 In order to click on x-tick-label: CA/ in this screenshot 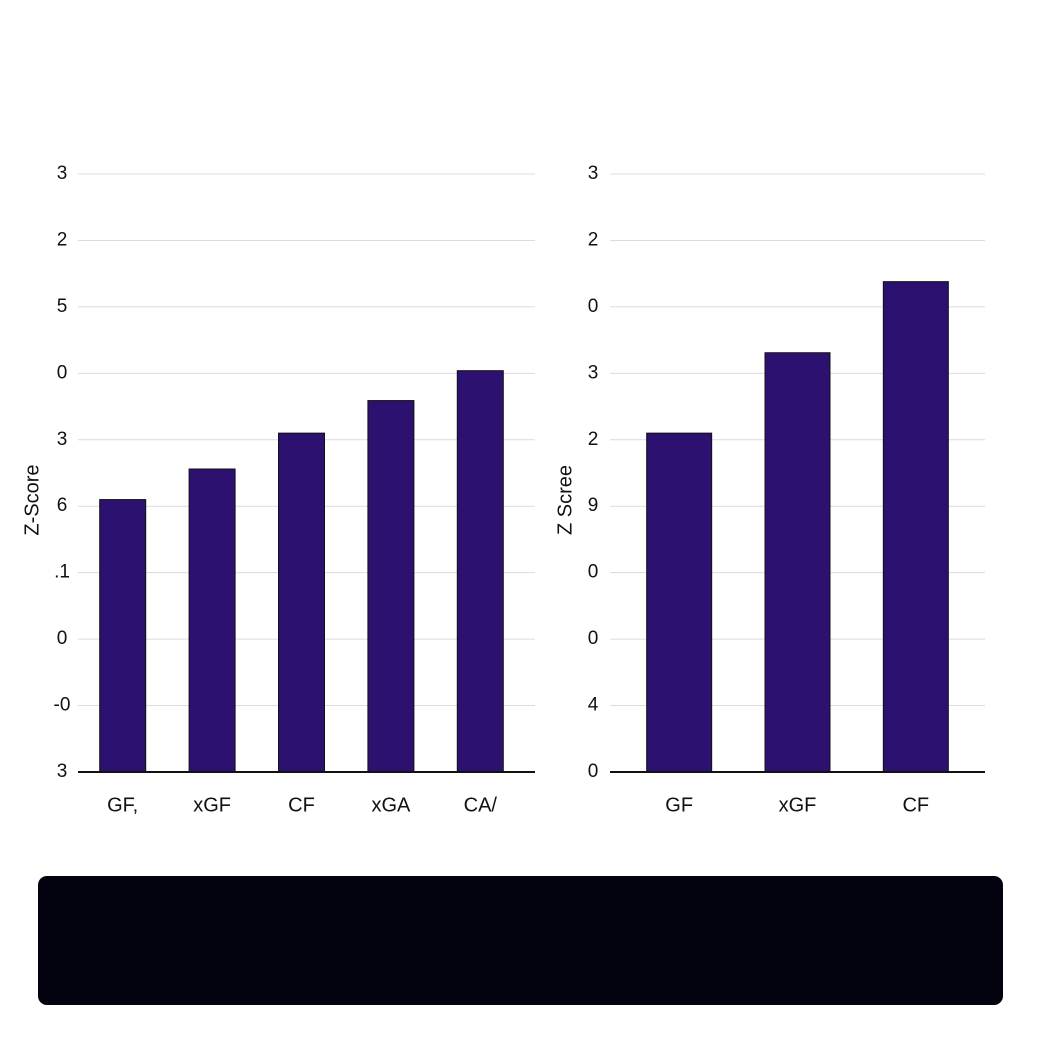, I will do `click(481, 805)`.